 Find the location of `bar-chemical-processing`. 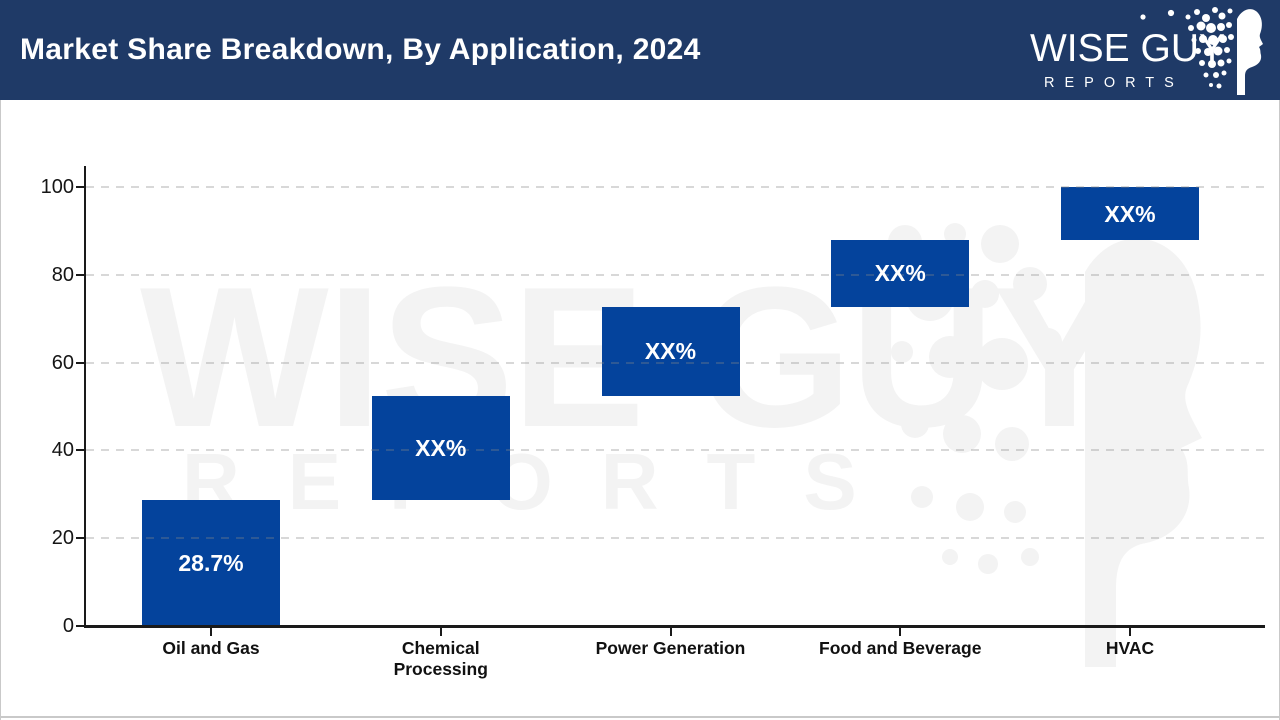

bar-chemical-processing is located at coordinates (440, 447).